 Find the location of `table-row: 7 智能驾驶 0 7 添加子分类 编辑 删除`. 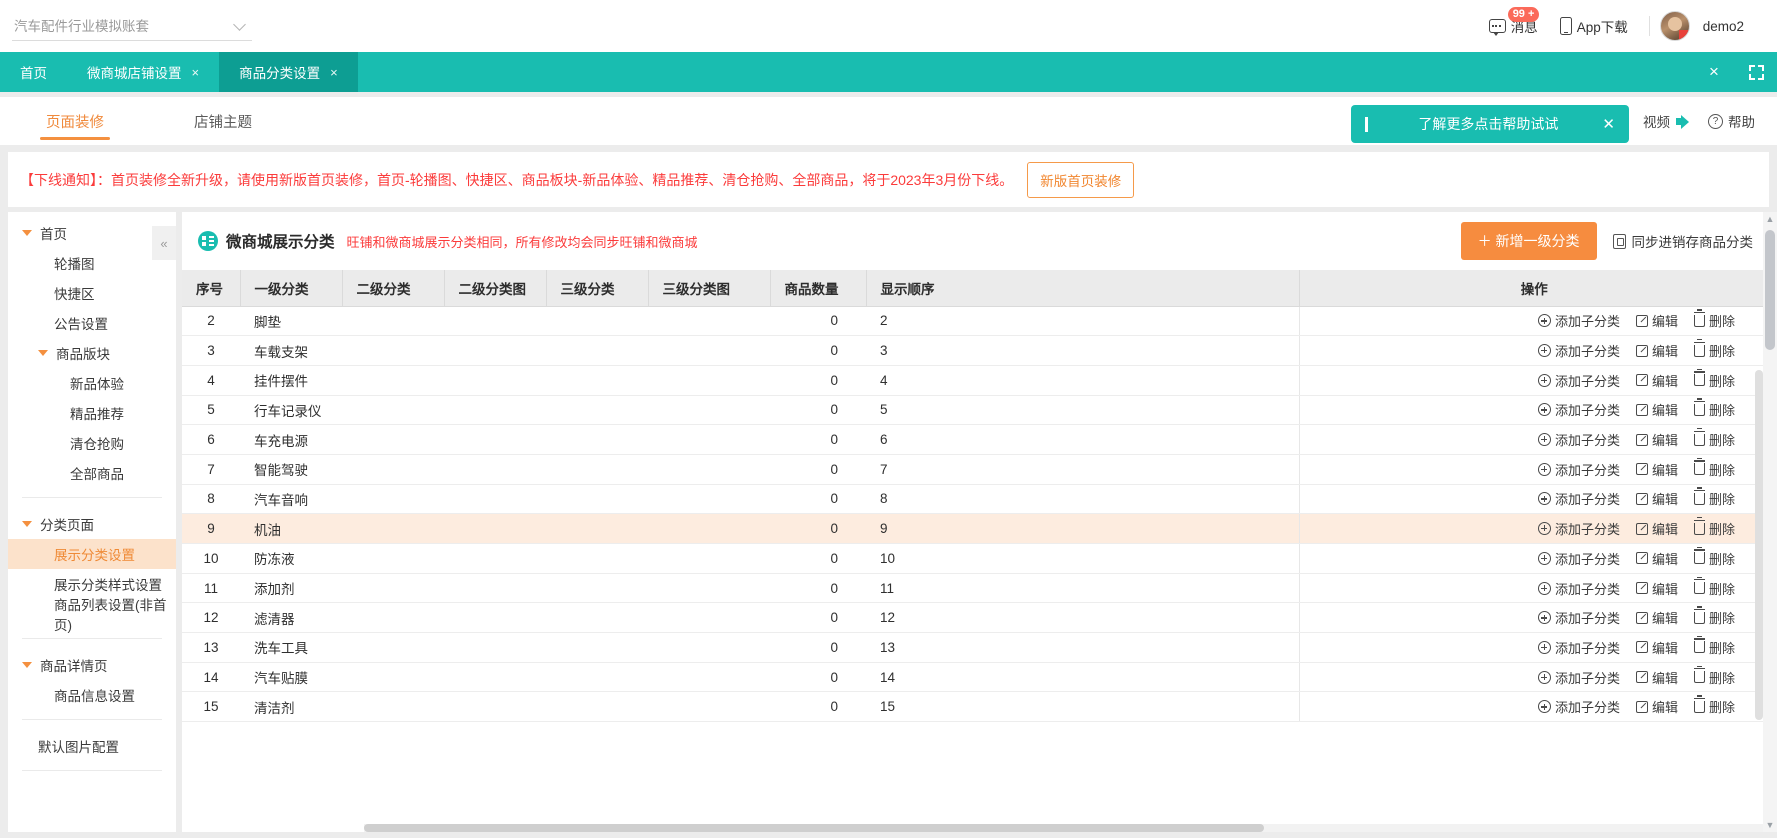

table-row: 7 智能驾驶 0 7 添加子分类 编辑 删除 is located at coordinates (975, 469).